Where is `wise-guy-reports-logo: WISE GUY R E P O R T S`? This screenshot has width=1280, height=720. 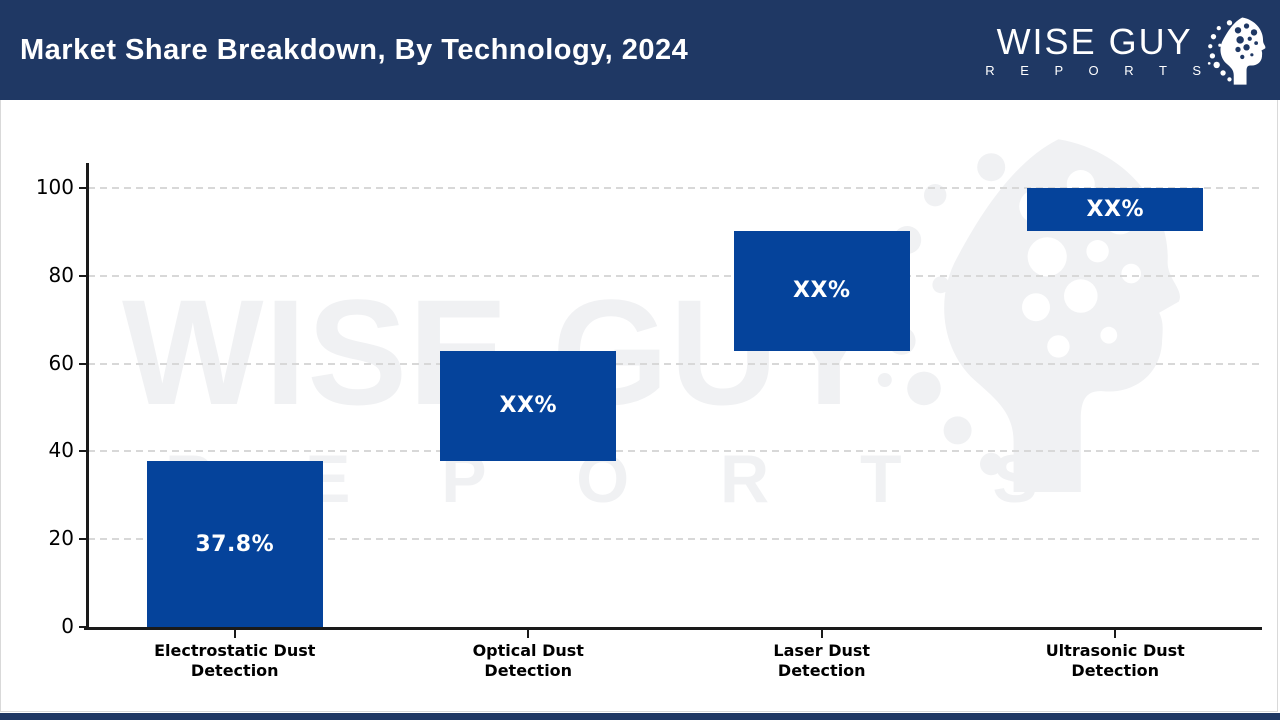
wise-guy-reports-logo: WISE GUY R E P O R T S is located at coordinates (1127, 50).